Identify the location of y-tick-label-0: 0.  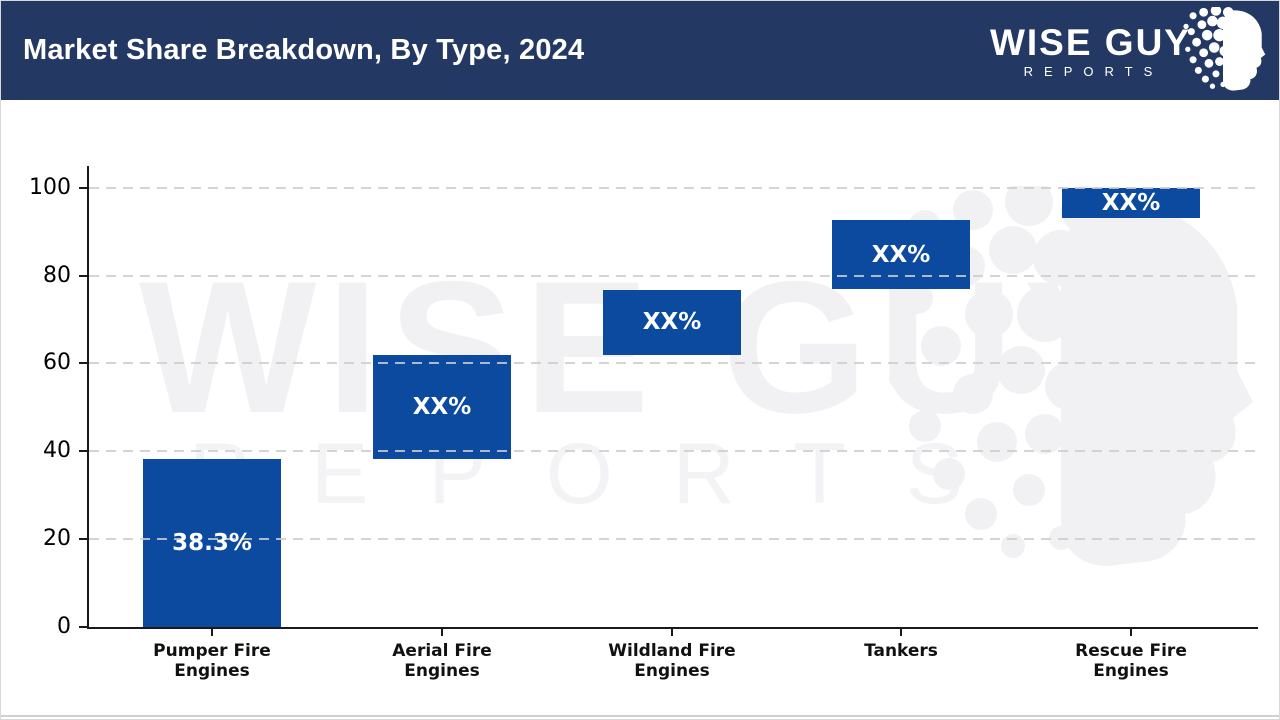
(64, 626).